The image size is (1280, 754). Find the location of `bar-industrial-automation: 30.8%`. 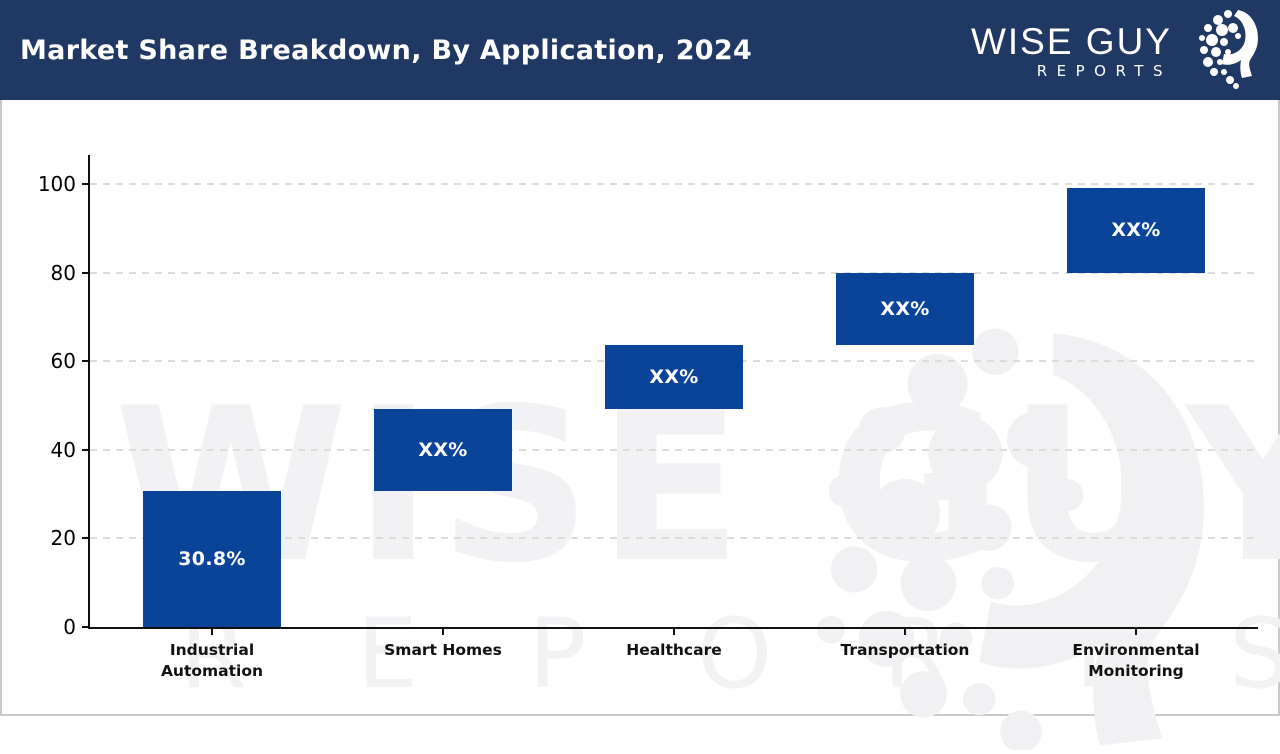

bar-industrial-automation: 30.8% is located at coordinates (212, 558).